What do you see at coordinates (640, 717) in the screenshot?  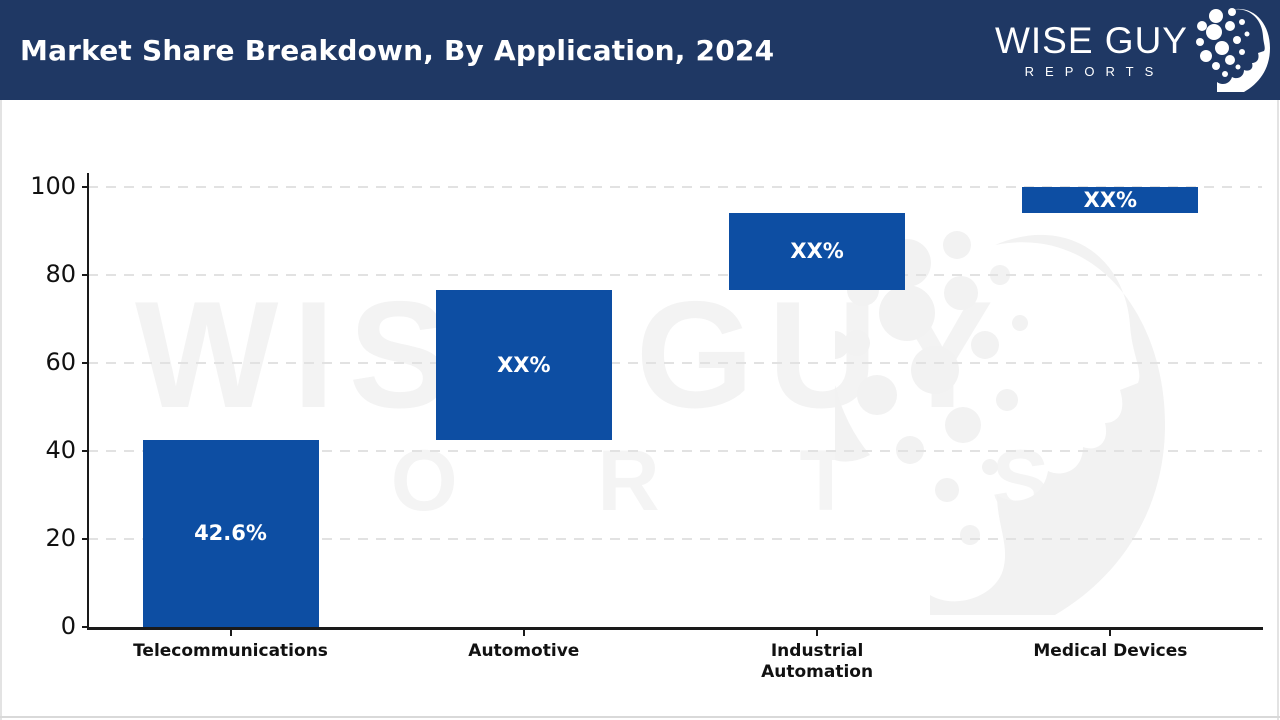 I see `bottom-edge-line` at bounding box center [640, 717].